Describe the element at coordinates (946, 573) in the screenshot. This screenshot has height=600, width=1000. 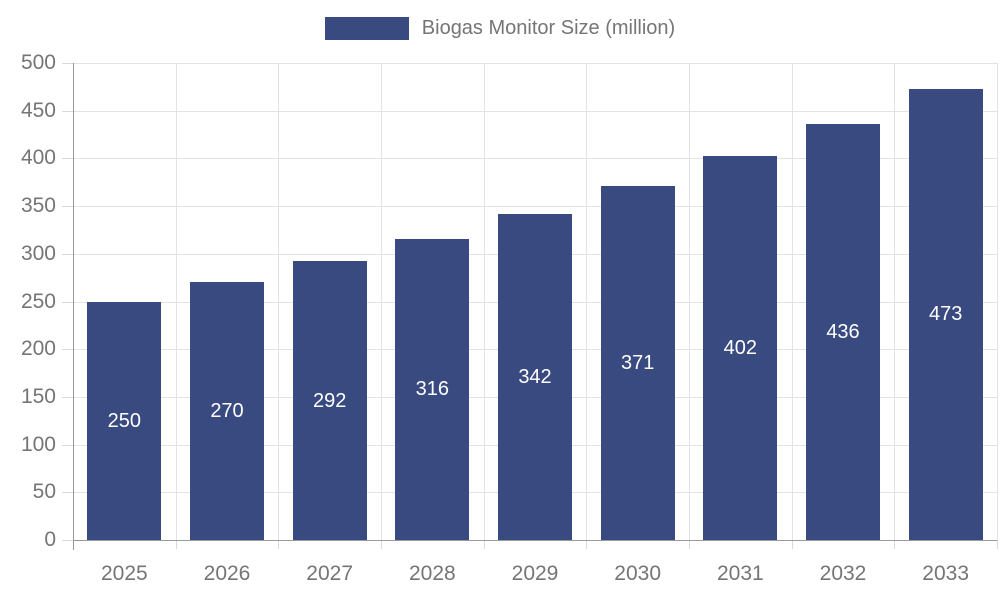
I see `x-axis-label: 2033` at that location.